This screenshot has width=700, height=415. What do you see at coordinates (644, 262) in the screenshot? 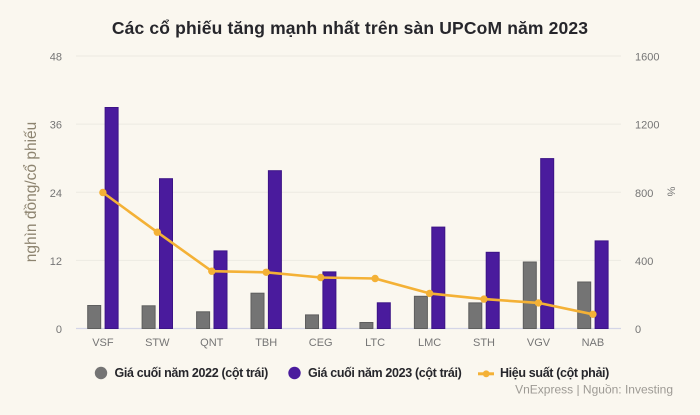
I see `svg-text: 400` at bounding box center [644, 262].